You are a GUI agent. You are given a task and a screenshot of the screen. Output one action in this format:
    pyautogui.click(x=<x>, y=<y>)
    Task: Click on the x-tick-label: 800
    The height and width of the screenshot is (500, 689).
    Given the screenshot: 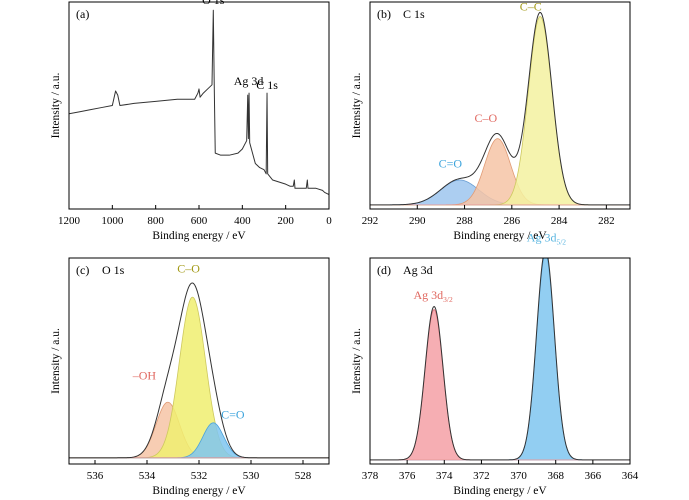 What is the action you would take?
    pyautogui.click(x=155, y=221)
    